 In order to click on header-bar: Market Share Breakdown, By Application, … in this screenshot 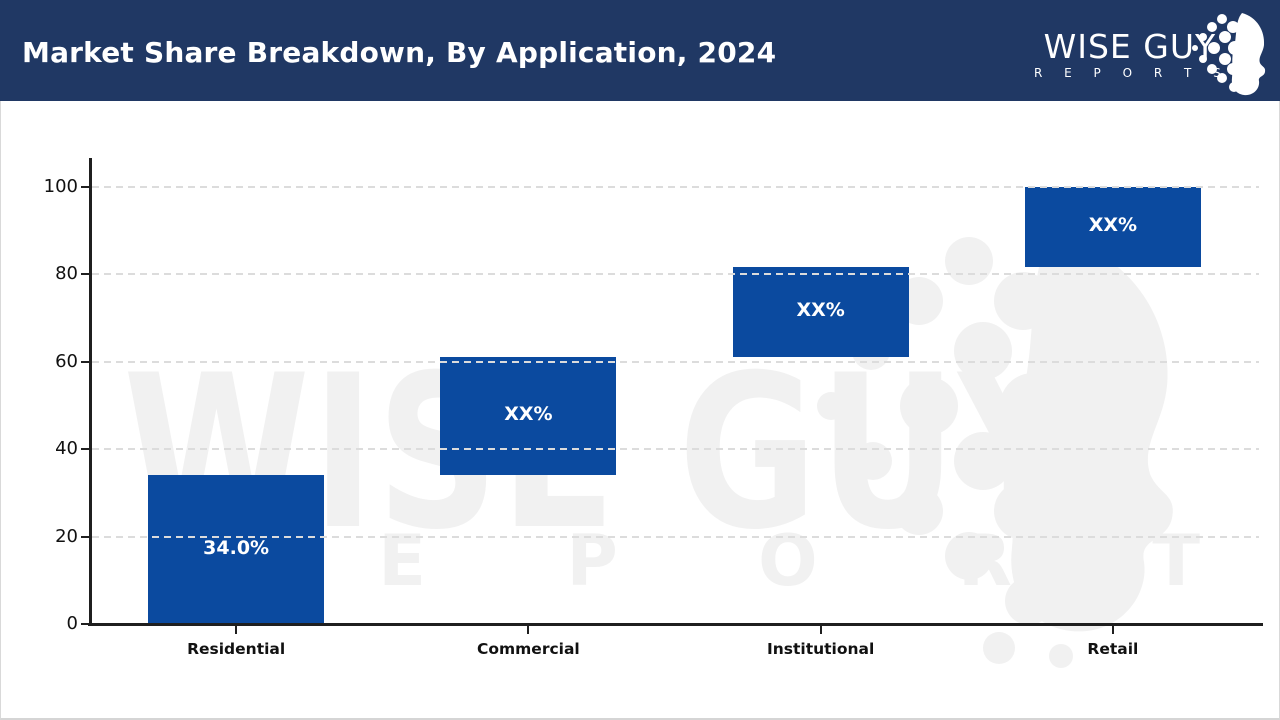, I will do `click(640, 50)`.